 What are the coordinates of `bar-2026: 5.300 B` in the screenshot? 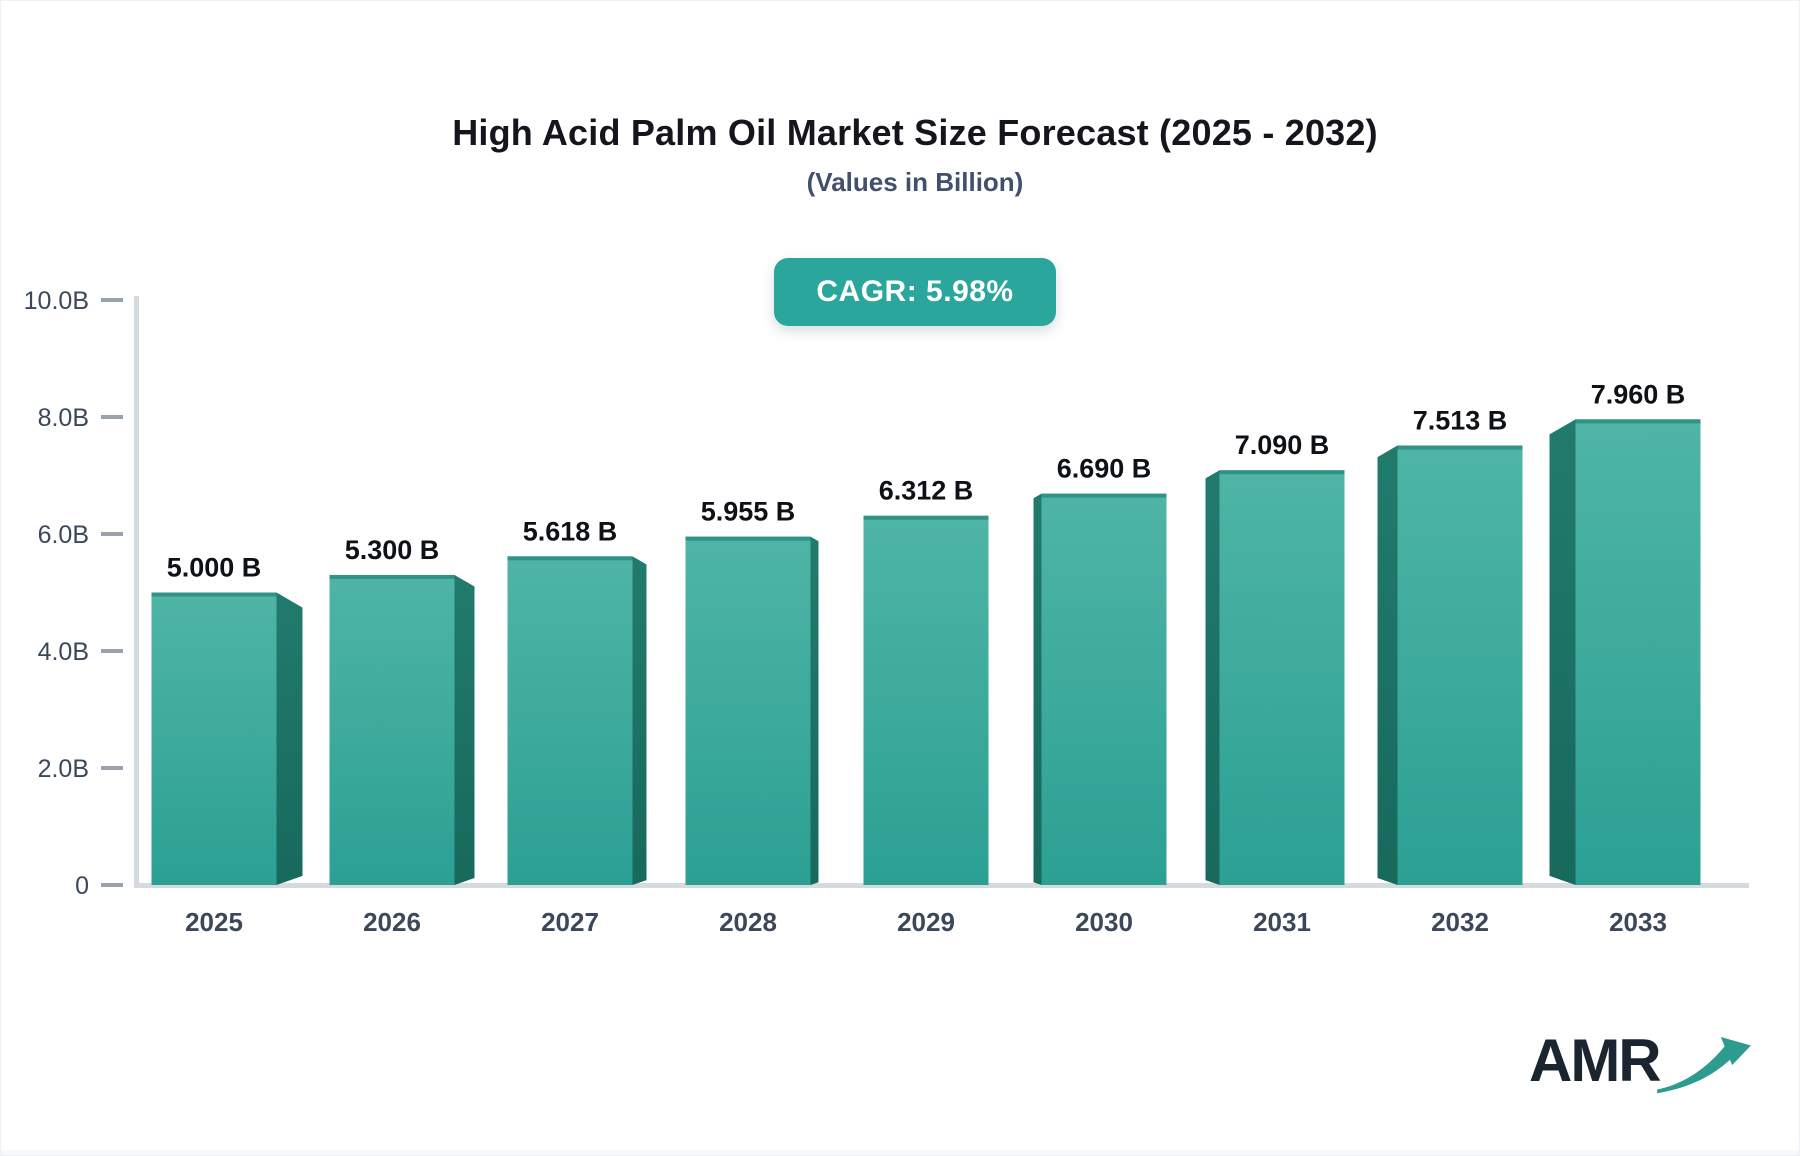 It's located at (402, 710).